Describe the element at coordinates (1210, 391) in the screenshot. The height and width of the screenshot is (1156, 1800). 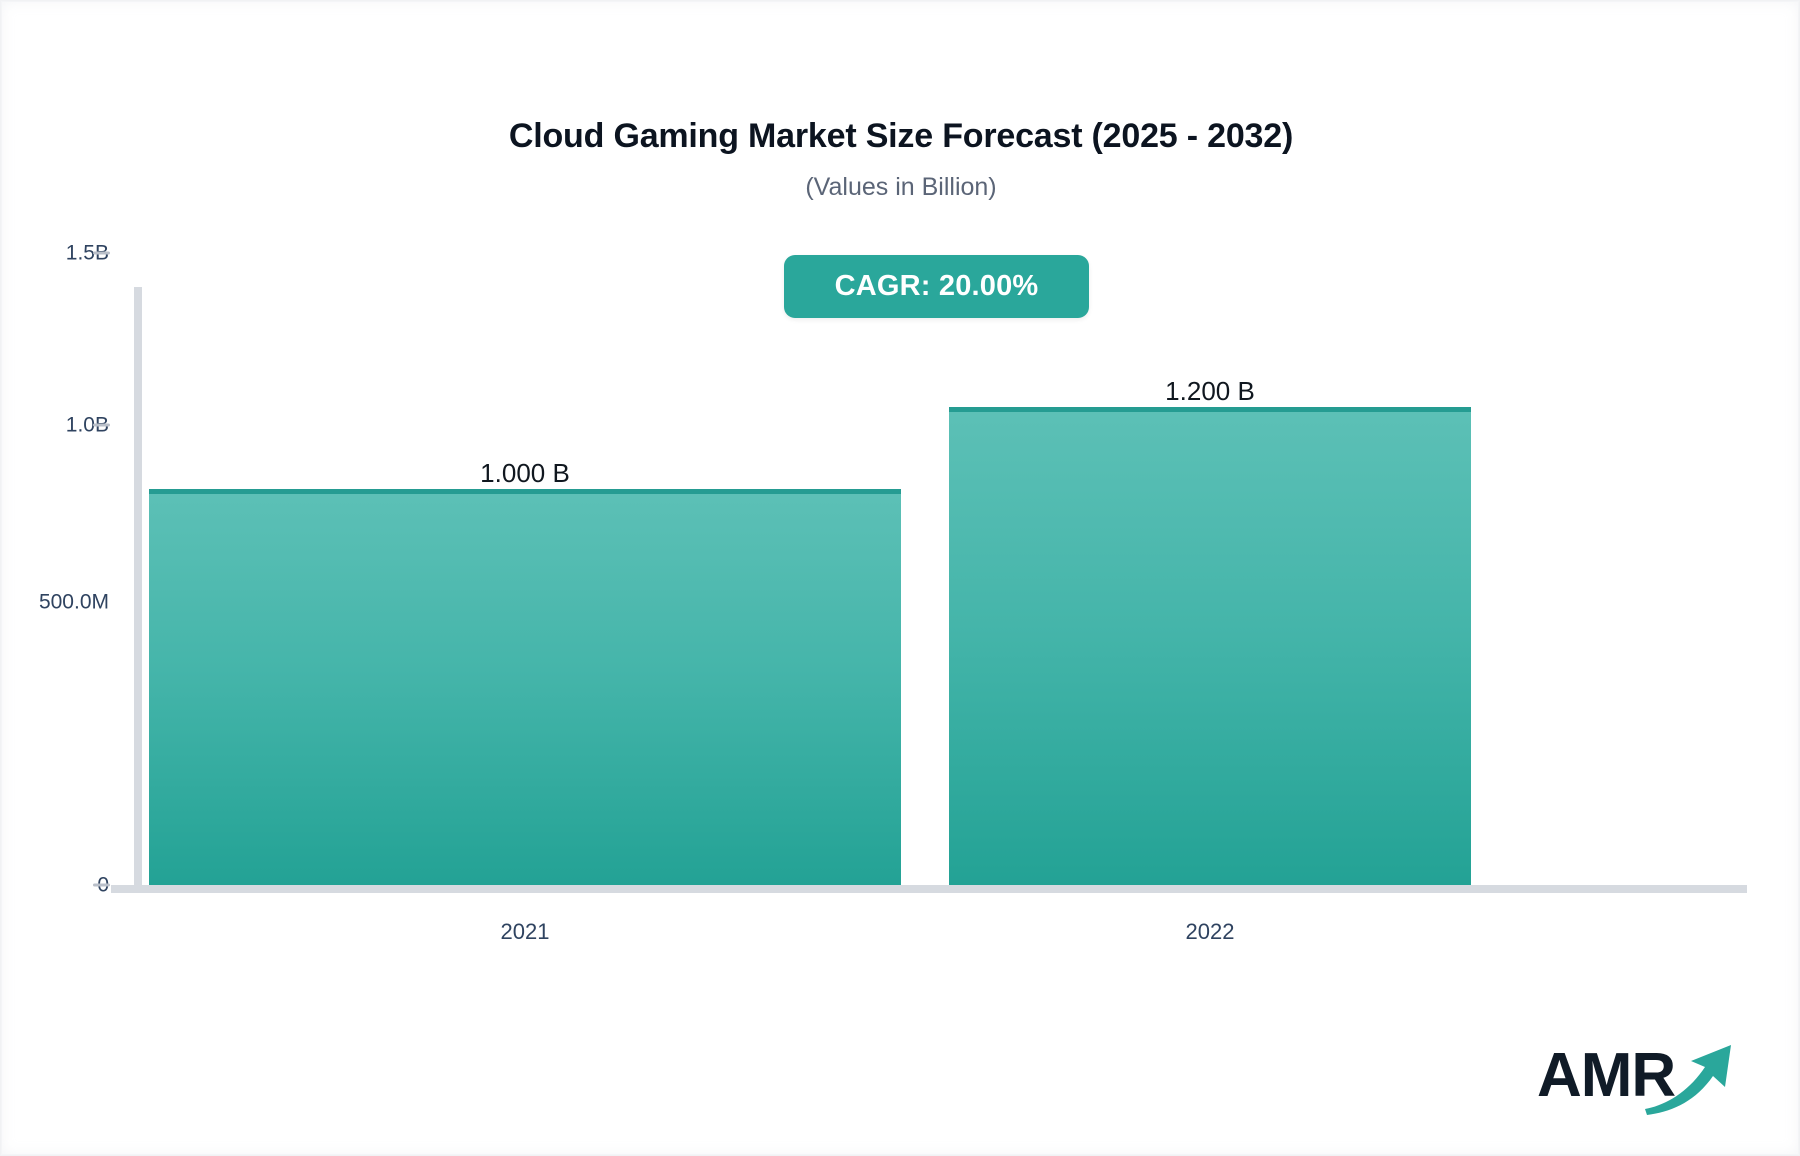
I see `bar-value-label-2022: 1.200 B` at that location.